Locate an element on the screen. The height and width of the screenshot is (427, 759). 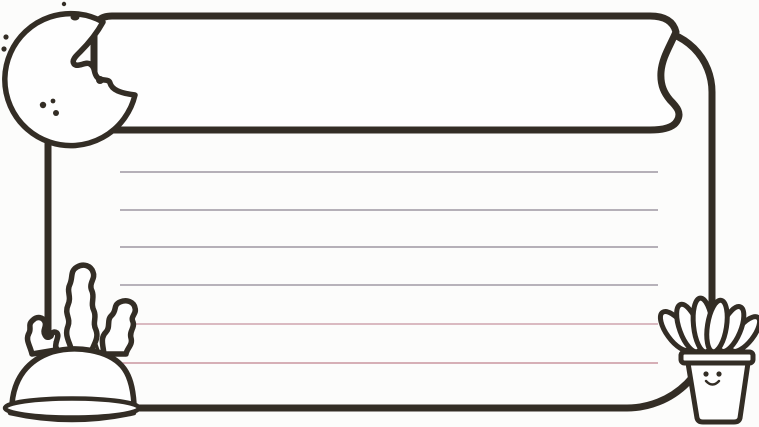
cookie-icon is located at coordinates (69, 75).